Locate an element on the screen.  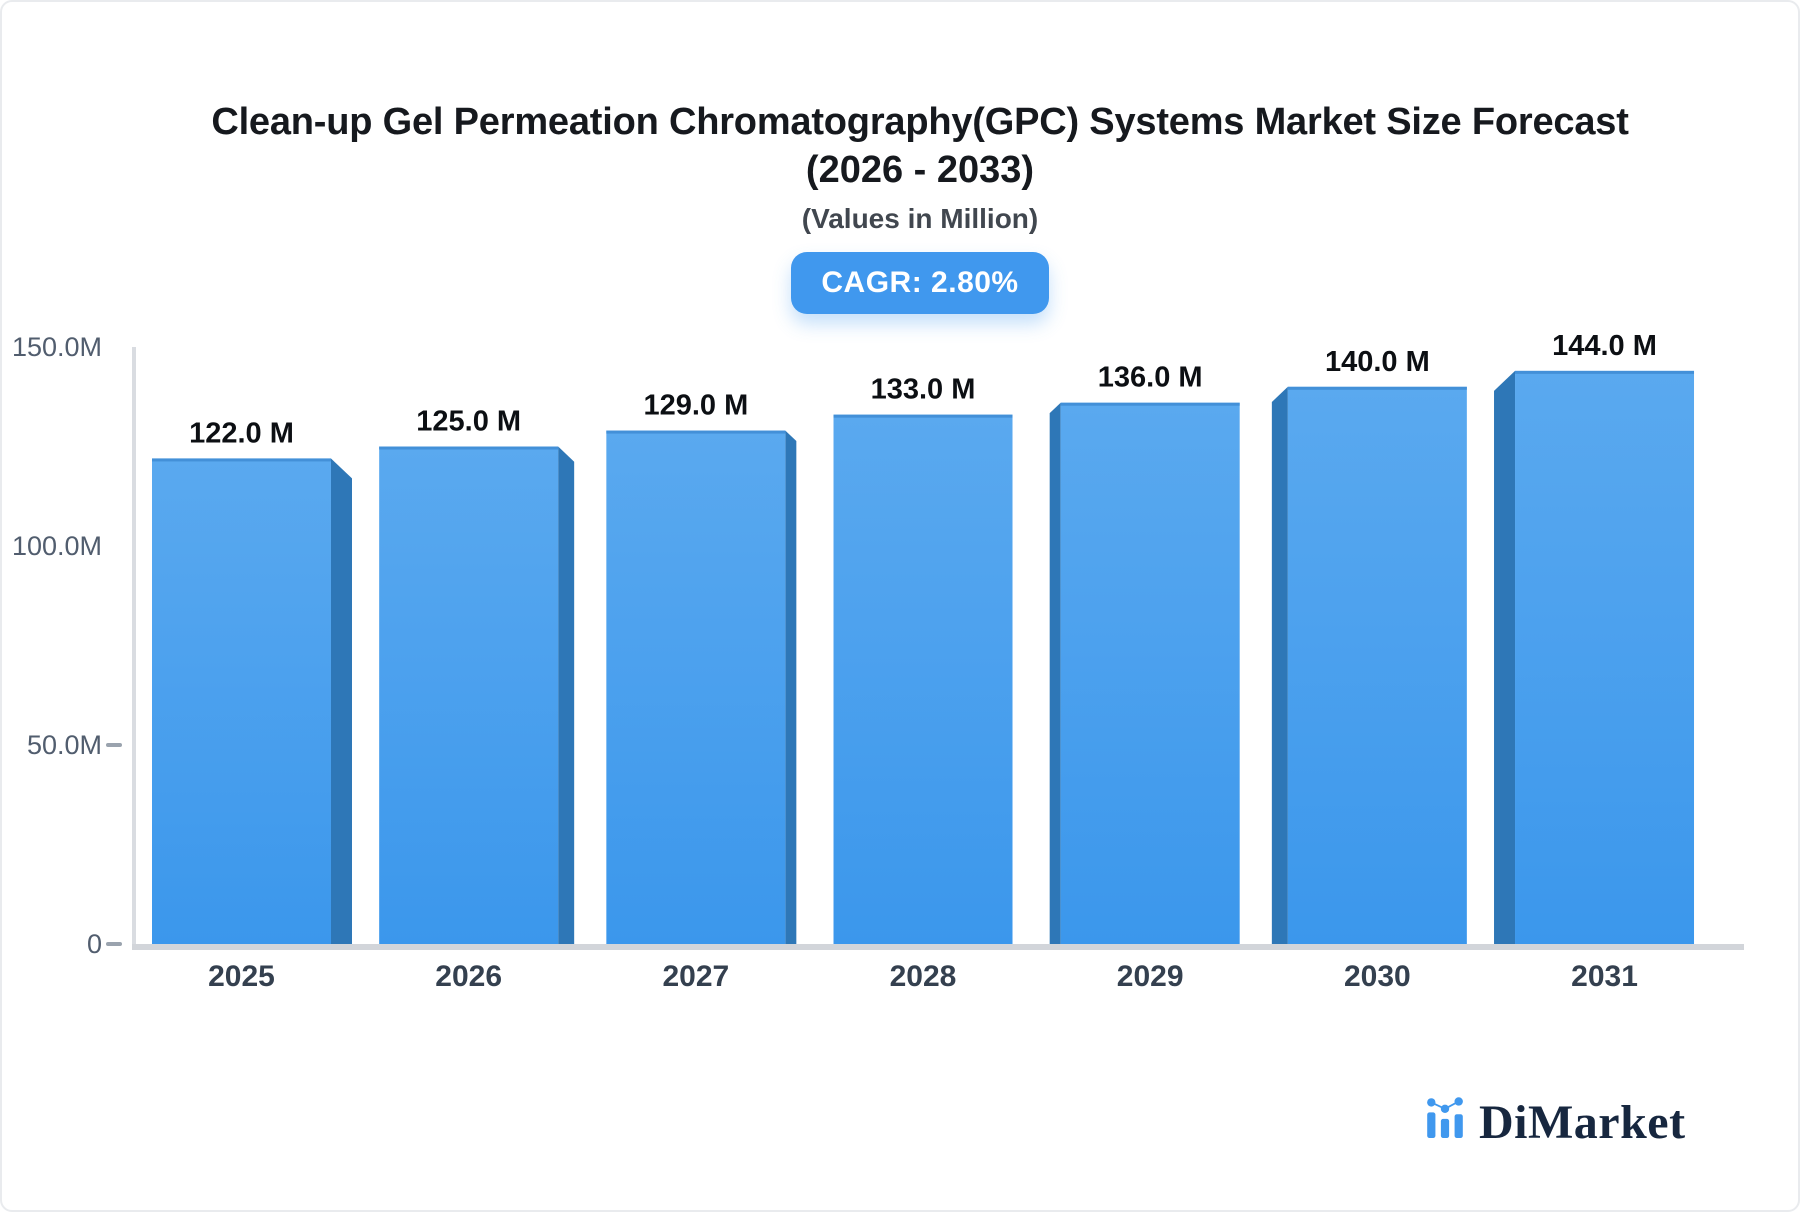
y-tick-label: 150.0M is located at coordinates (57, 347).